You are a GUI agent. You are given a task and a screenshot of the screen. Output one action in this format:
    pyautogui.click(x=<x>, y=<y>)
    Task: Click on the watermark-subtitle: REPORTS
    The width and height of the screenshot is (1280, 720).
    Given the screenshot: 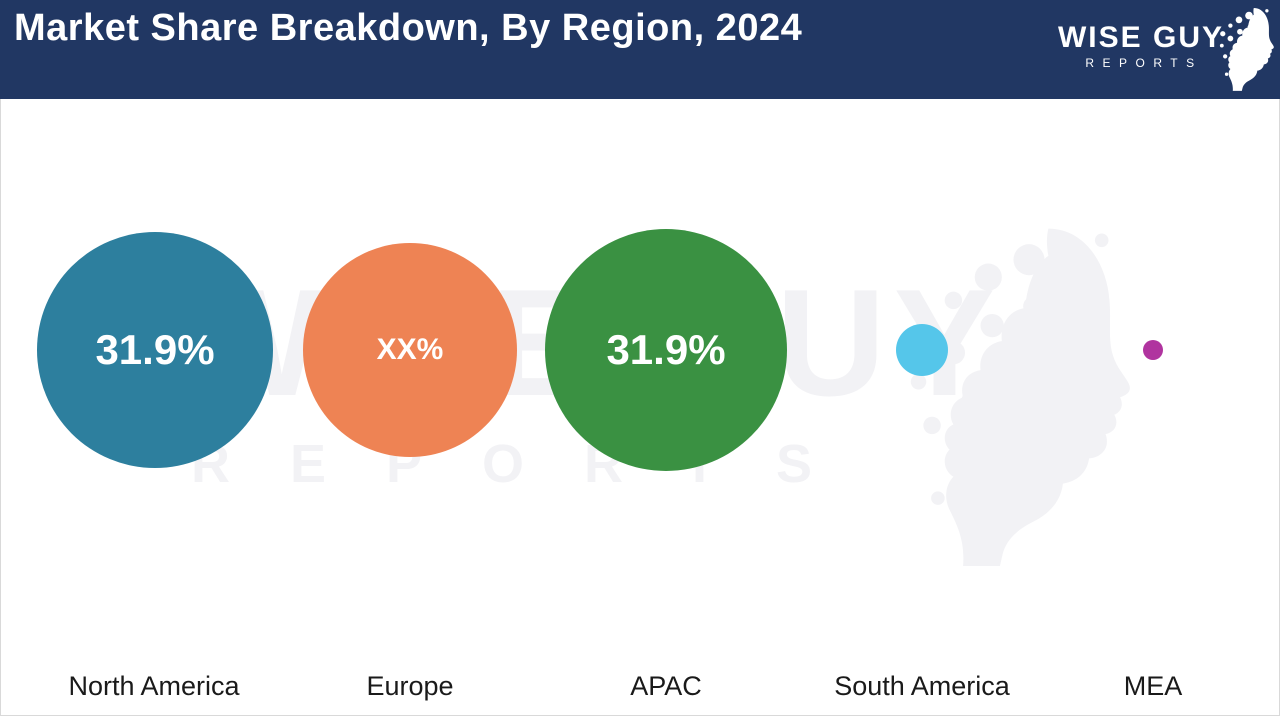 What is the action you would take?
    pyautogui.click(x=532, y=464)
    